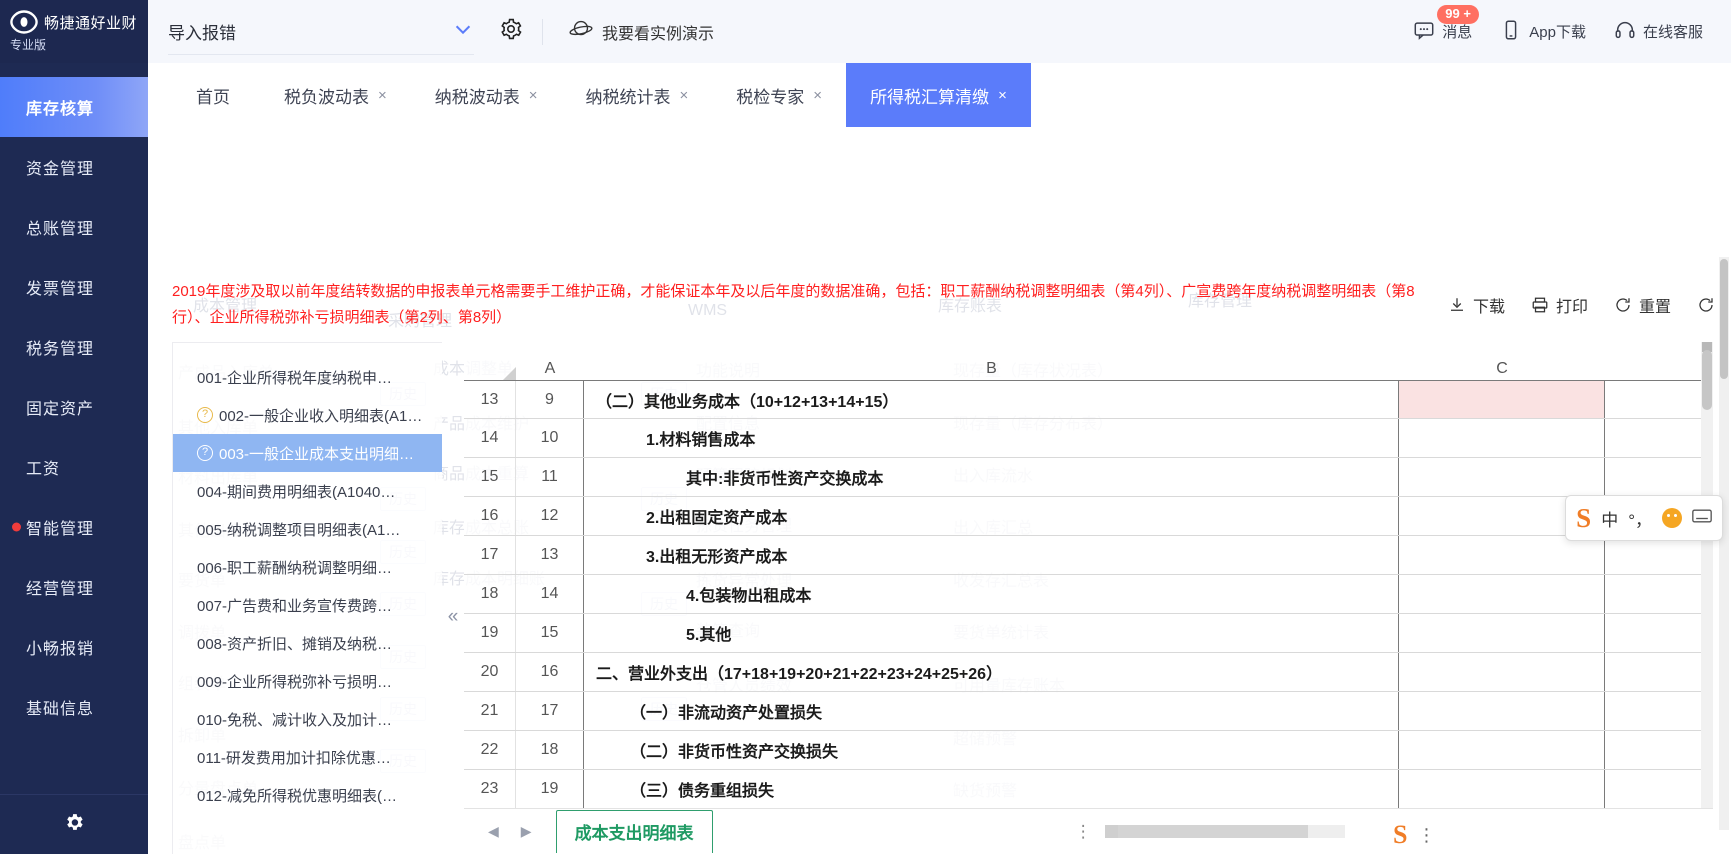 Image resolution: width=1731 pixels, height=854 pixels. I want to click on sidebar-item-4: 税务管理, so click(74, 347).